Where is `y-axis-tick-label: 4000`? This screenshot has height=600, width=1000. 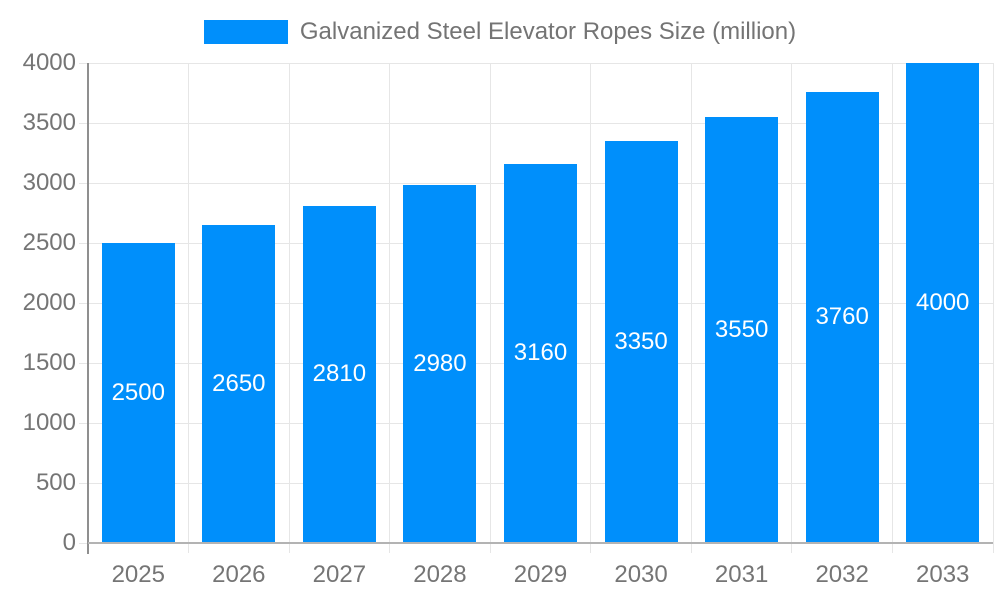
y-axis-tick-label: 4000 is located at coordinates (49, 62).